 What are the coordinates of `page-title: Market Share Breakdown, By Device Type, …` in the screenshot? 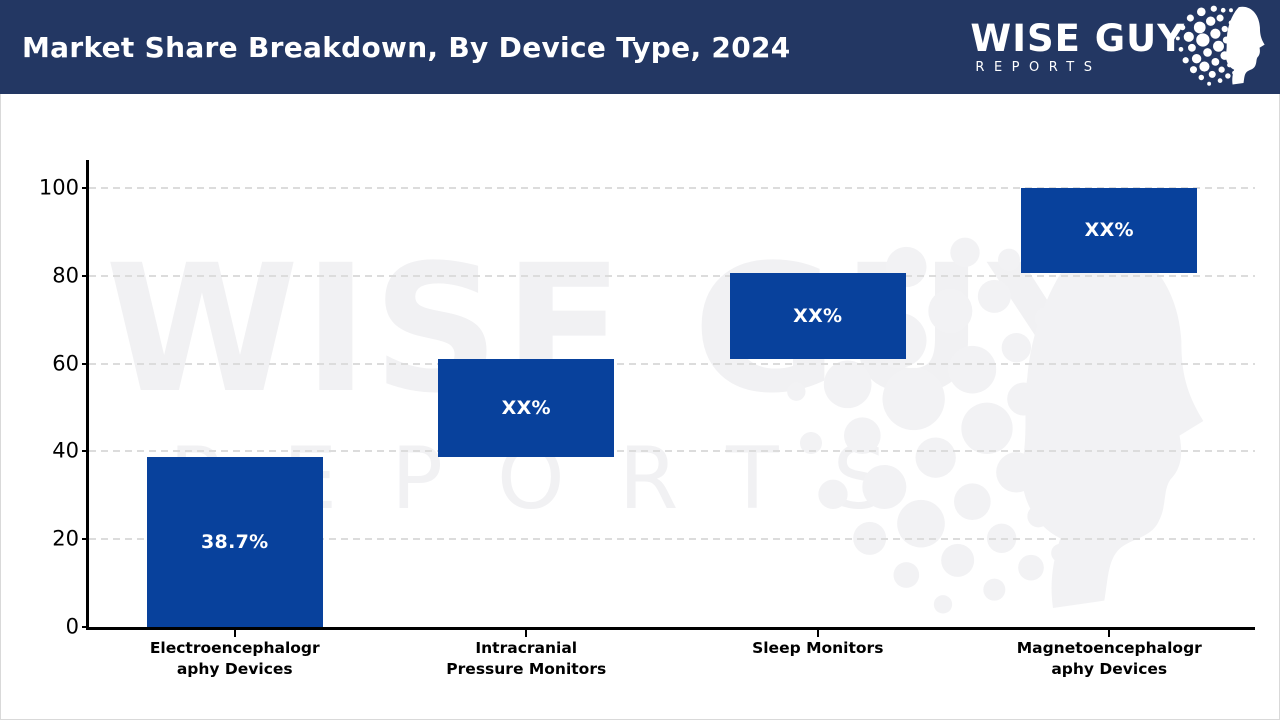 It's located at (406, 47).